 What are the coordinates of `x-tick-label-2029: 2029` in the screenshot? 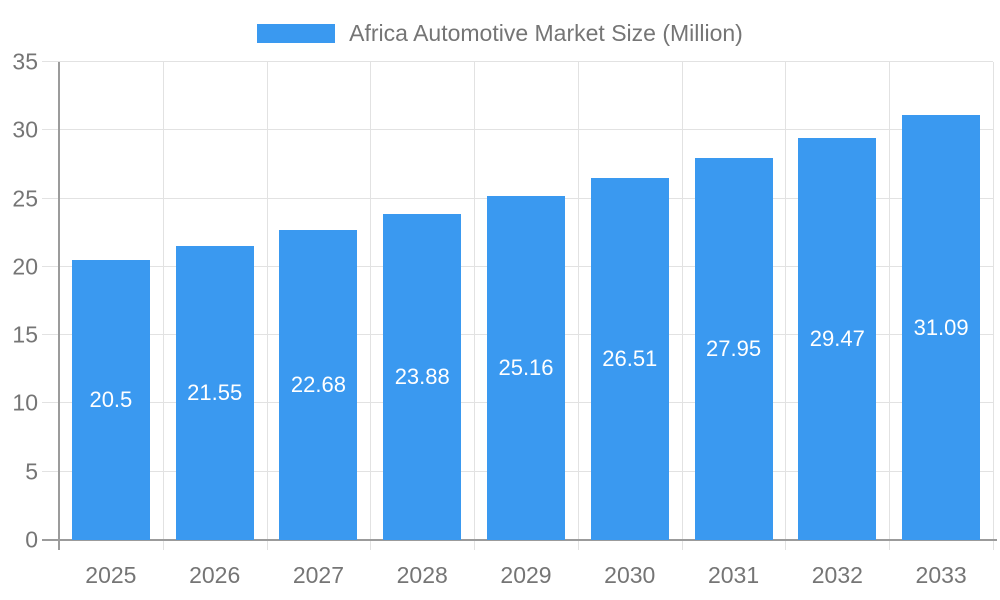 It's located at (526, 575).